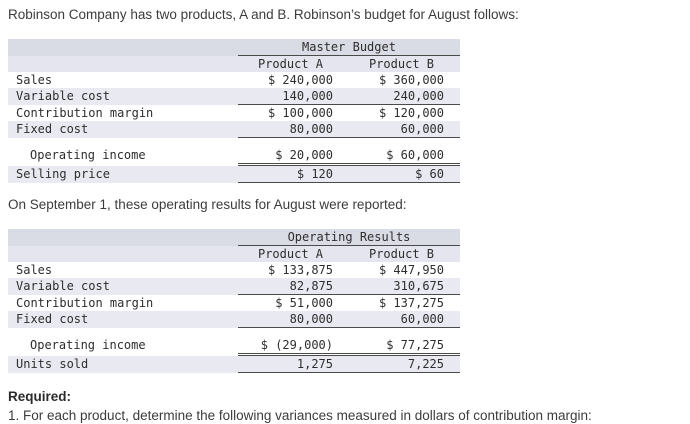 Image resolution: width=690 pixels, height=424 pixels. Describe the element at coordinates (234, 174) in the screenshot. I see `table-row: Selling price $ 120 $ 60` at that location.